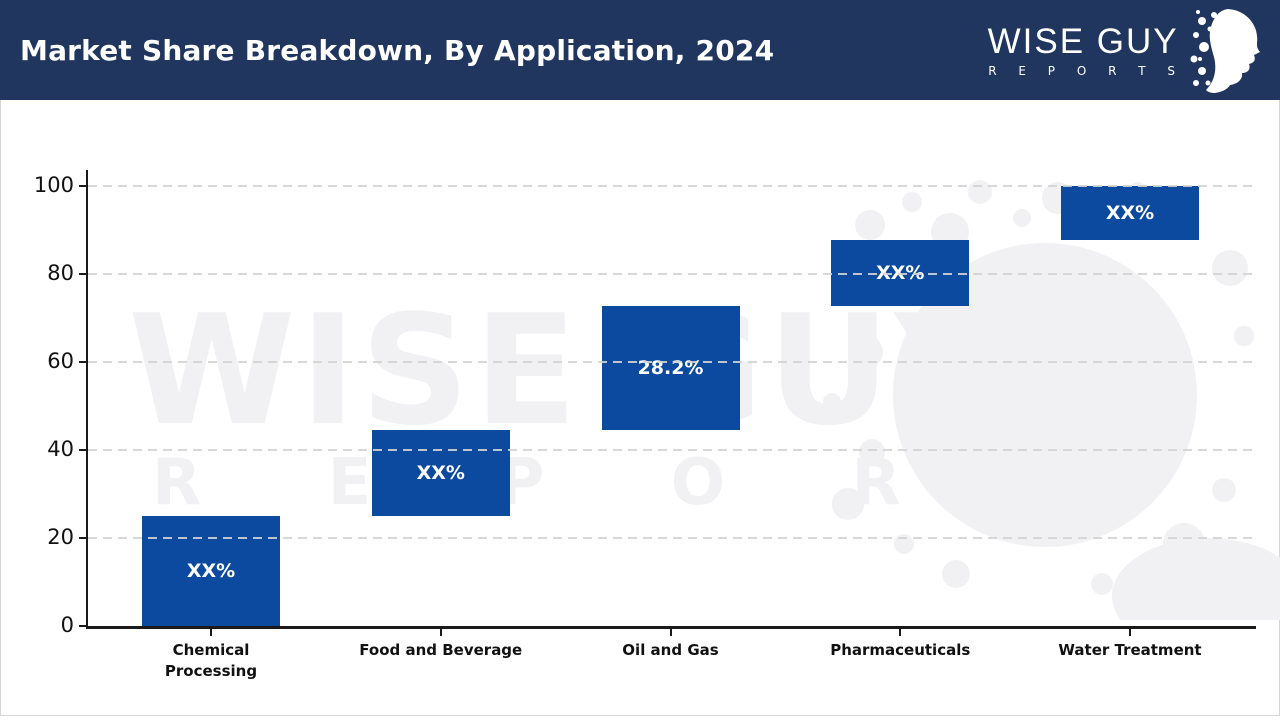 This screenshot has height=720, width=1280. I want to click on y-tick-label: 100, so click(53, 185).